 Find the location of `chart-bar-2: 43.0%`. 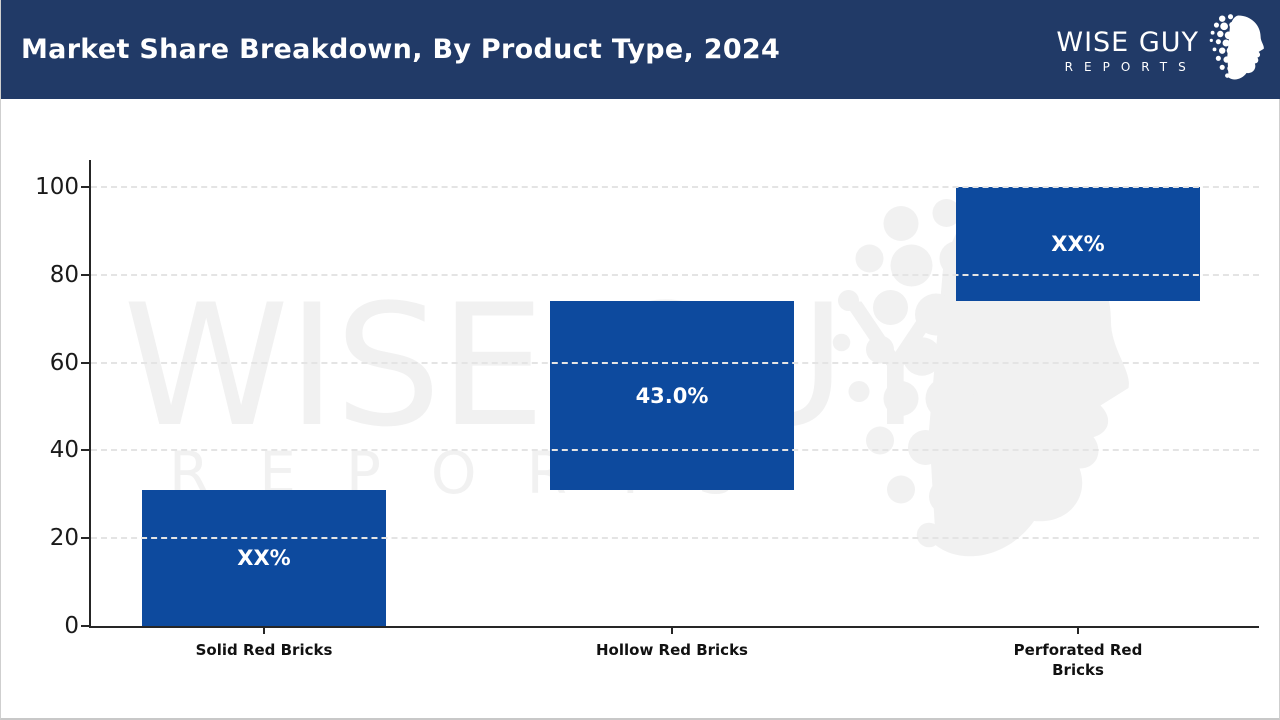

chart-bar-2: 43.0% is located at coordinates (672, 395).